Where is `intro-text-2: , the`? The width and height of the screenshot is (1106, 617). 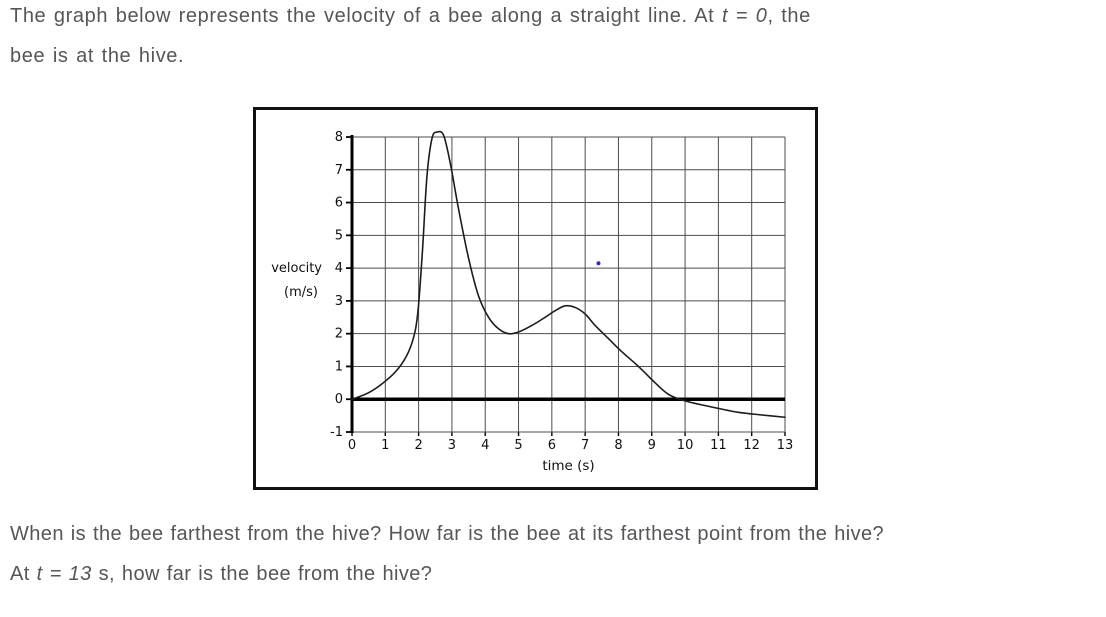 intro-text-2: , the is located at coordinates (789, 16).